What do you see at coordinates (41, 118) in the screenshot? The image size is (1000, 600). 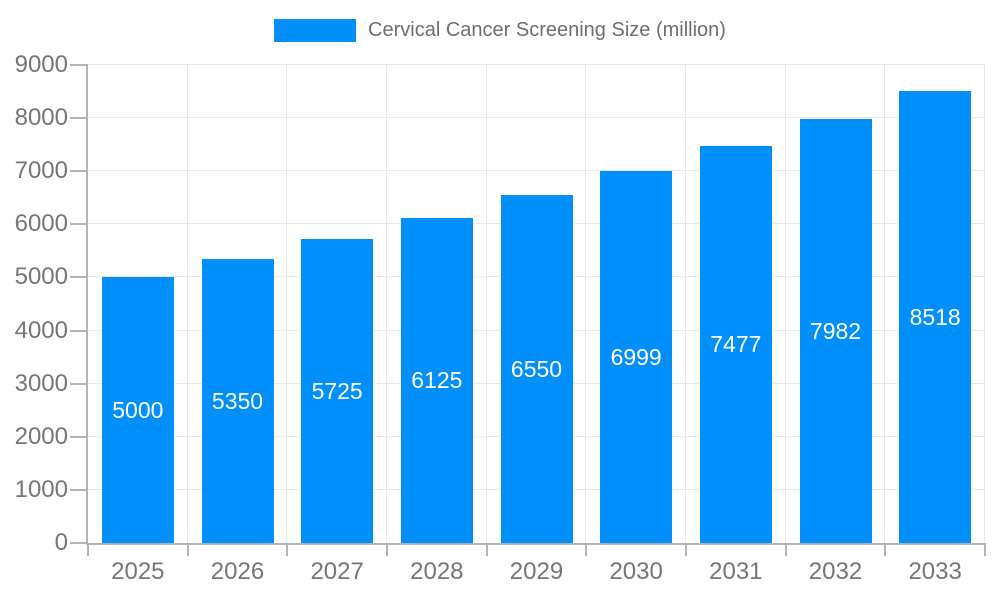 I see `y-tick-label: 8000` at bounding box center [41, 118].